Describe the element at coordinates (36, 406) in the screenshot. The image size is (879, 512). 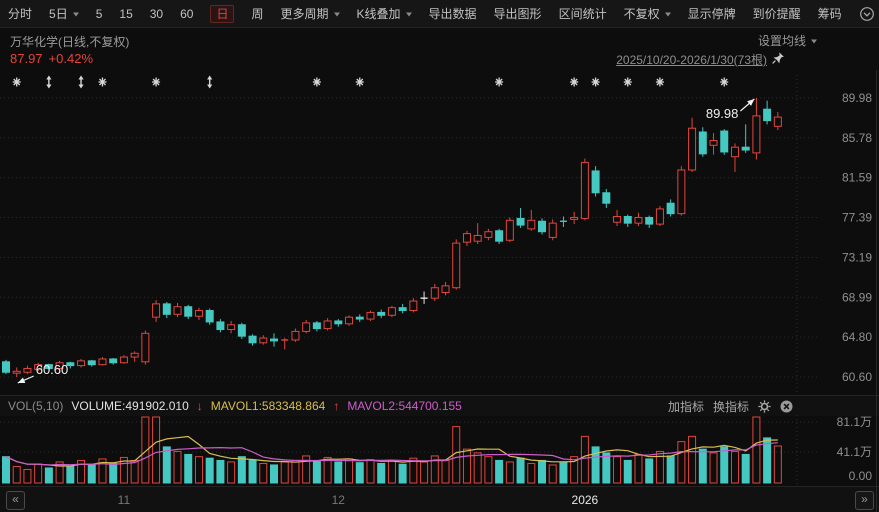
I see `volume-indicator-label: VOL(5,10)` at that location.